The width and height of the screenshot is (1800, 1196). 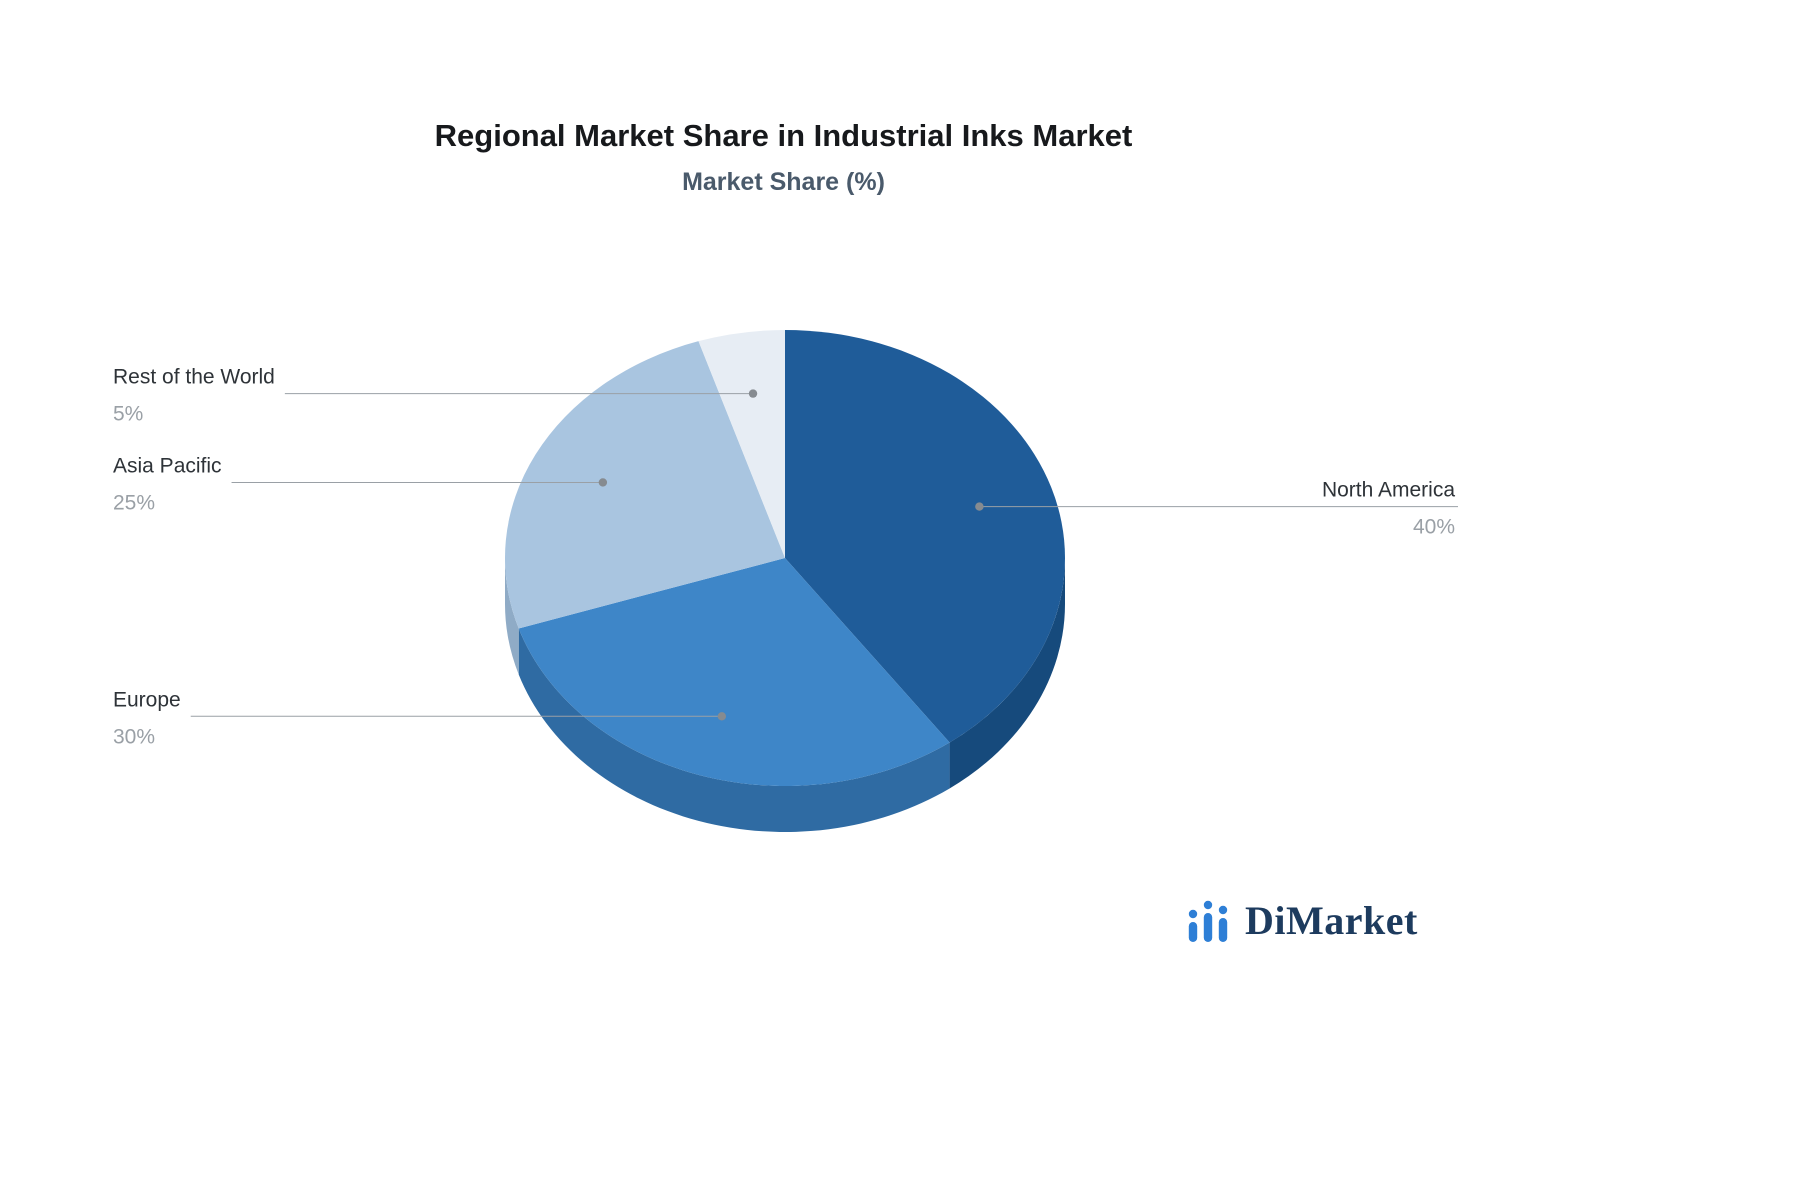 I want to click on slice-label-asia-pacific: Asia Pacific 25%, so click(x=360, y=484).